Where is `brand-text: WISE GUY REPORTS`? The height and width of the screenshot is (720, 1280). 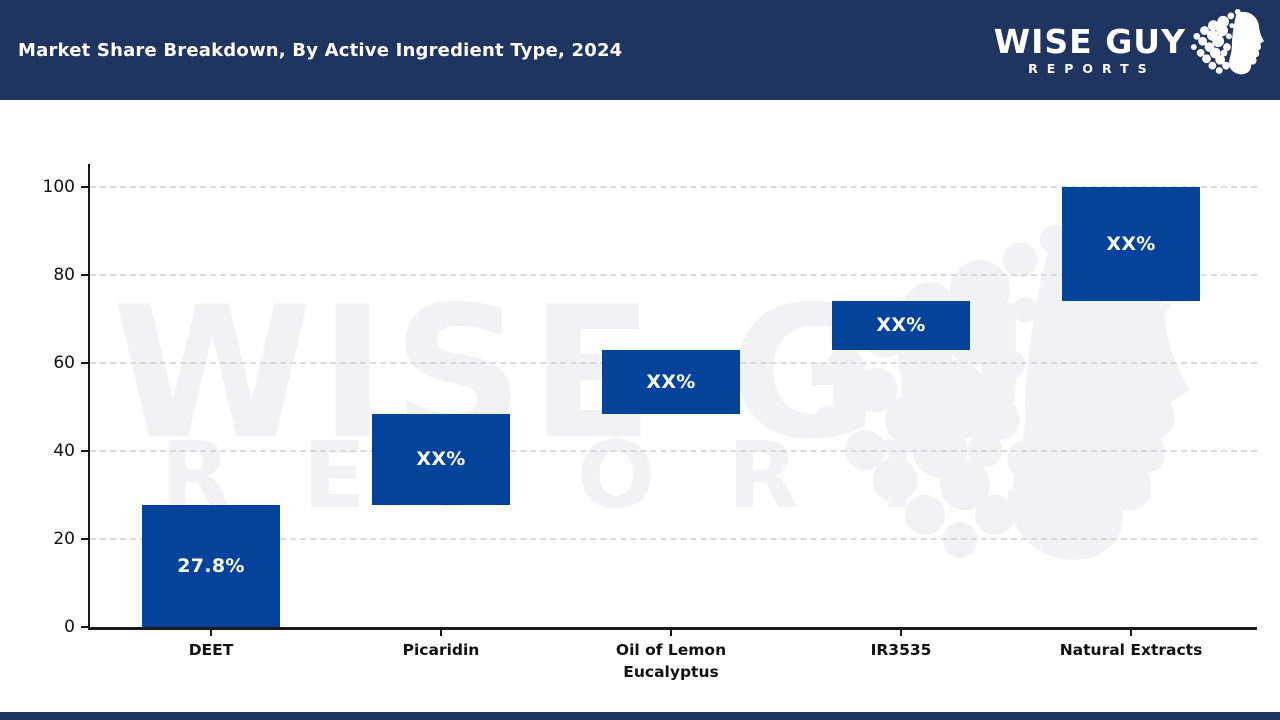
brand-text: WISE GUY REPORTS is located at coordinates (1090, 50).